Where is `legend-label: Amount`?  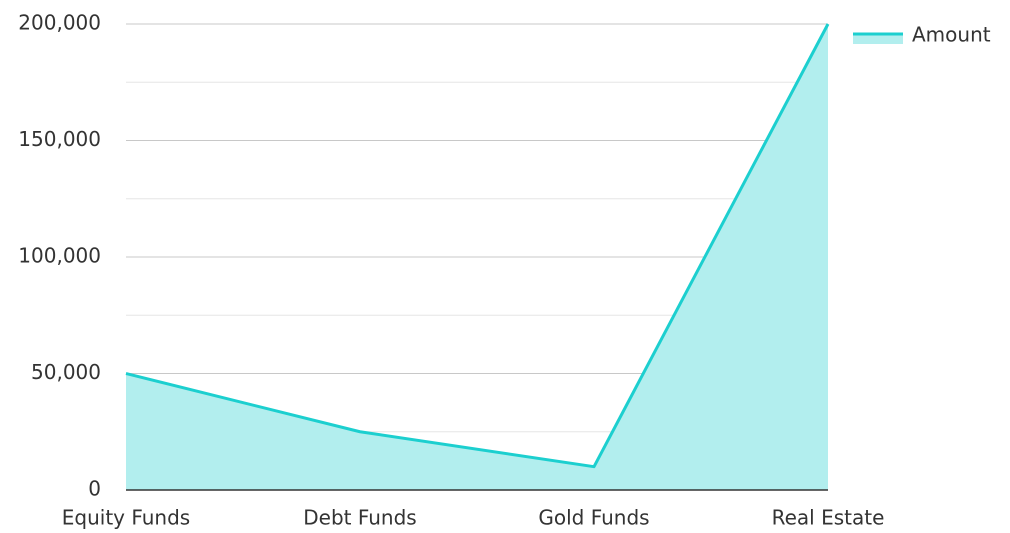
legend-label: Amount is located at coordinates (951, 35).